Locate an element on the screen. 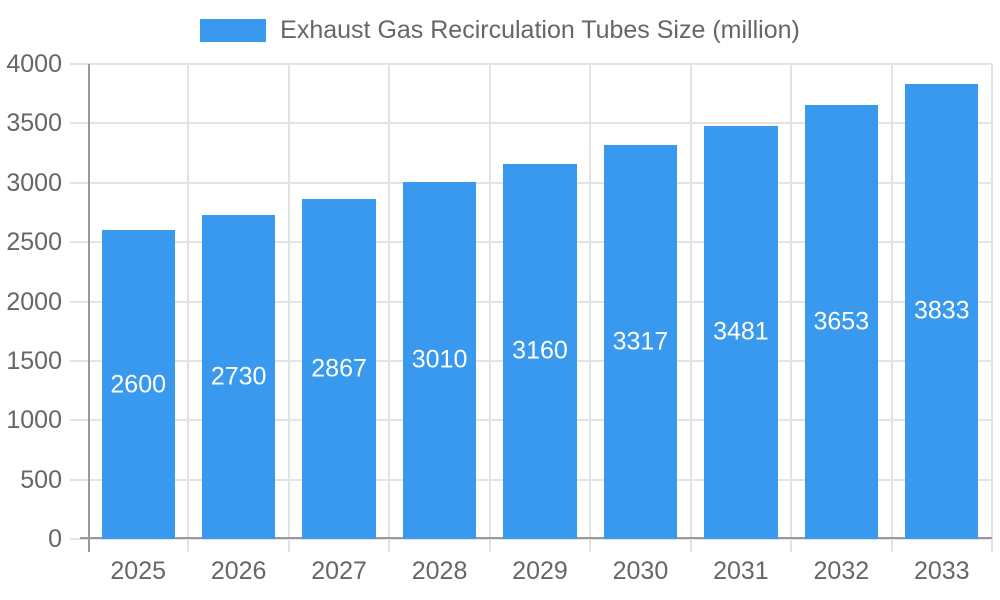 The width and height of the screenshot is (1000, 600). bar-value-label: 3010 is located at coordinates (439, 359).